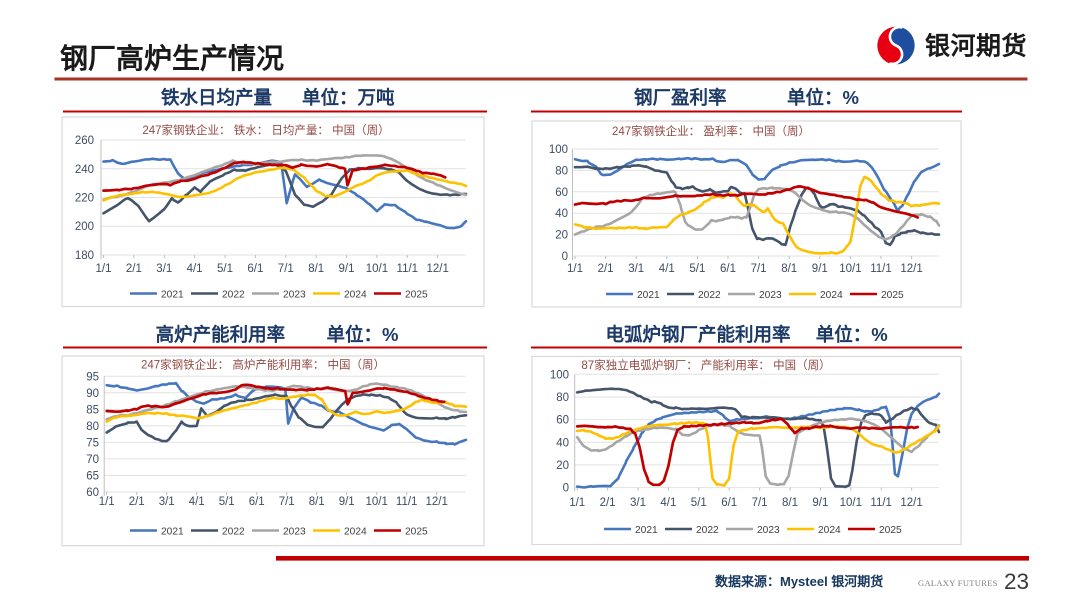  Describe the element at coordinates (1016, 581) in the screenshot. I see `svg-text: 23` at that location.